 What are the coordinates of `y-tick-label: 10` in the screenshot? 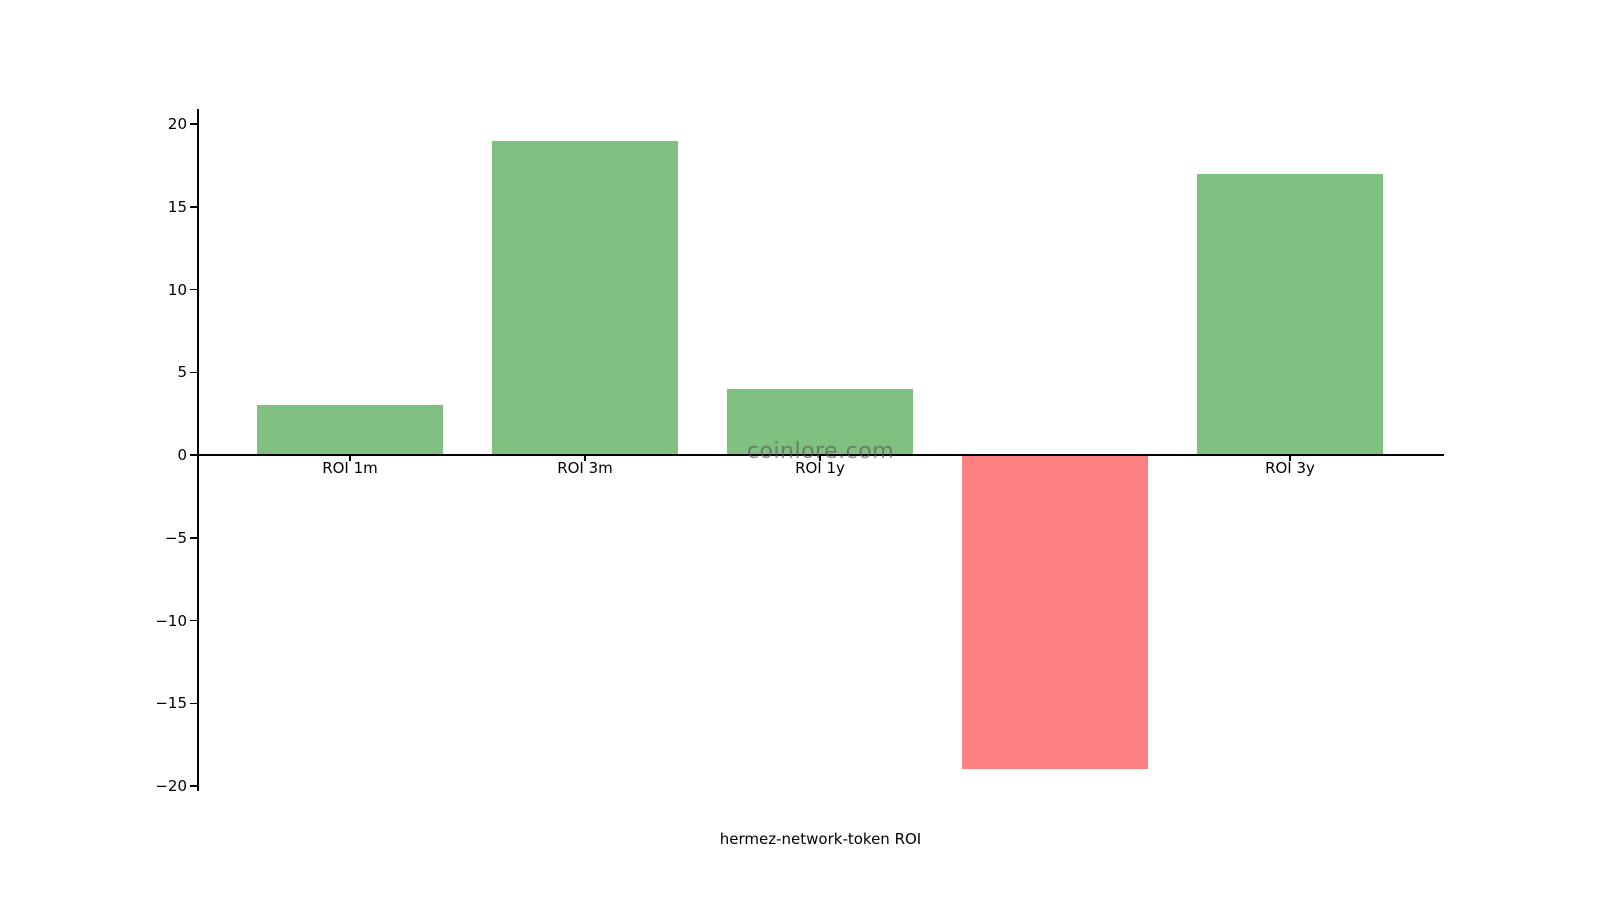 It's located at (177, 289).